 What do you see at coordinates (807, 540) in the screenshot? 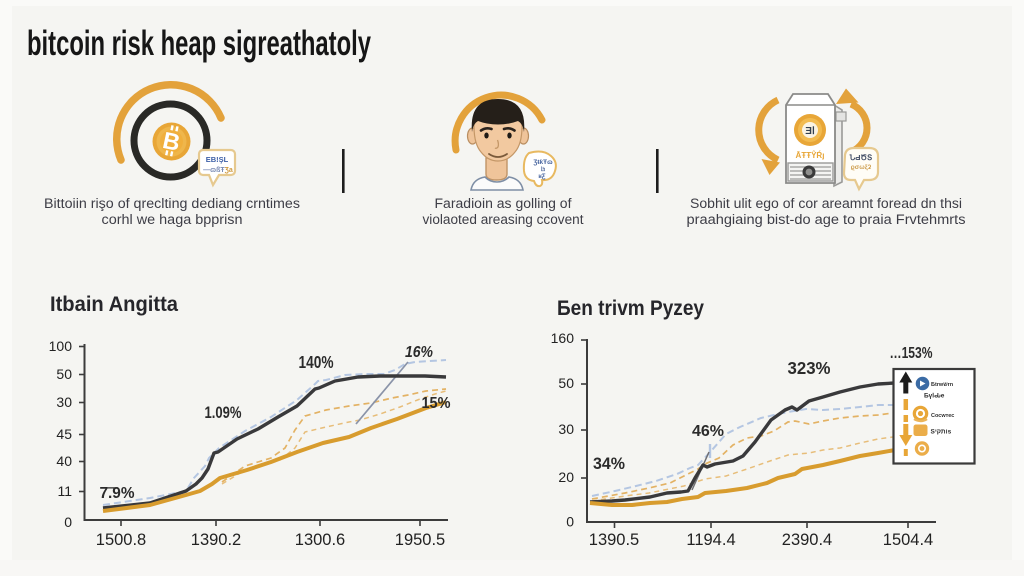
I see `svg-text: 2390.4` at bounding box center [807, 540].